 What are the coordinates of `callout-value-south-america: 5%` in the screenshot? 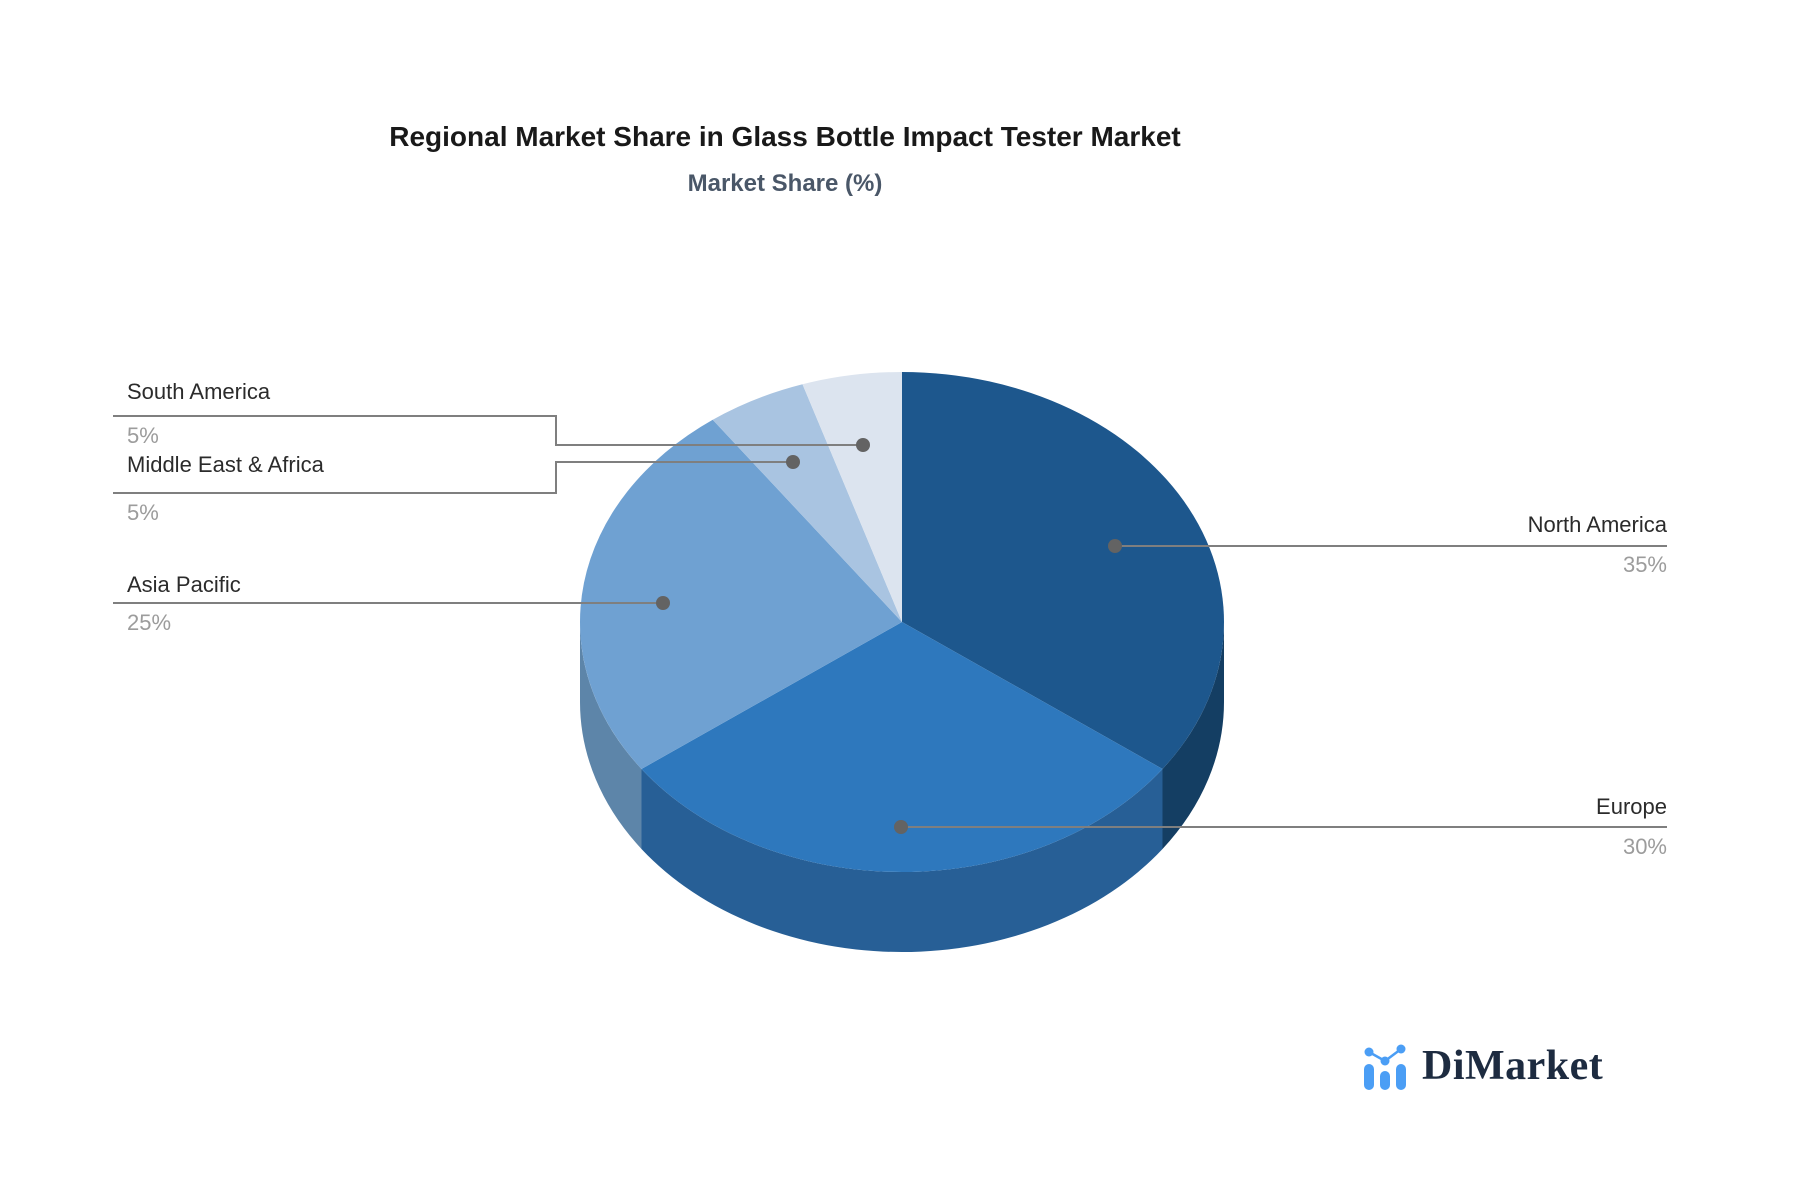 It's located at (143, 435).